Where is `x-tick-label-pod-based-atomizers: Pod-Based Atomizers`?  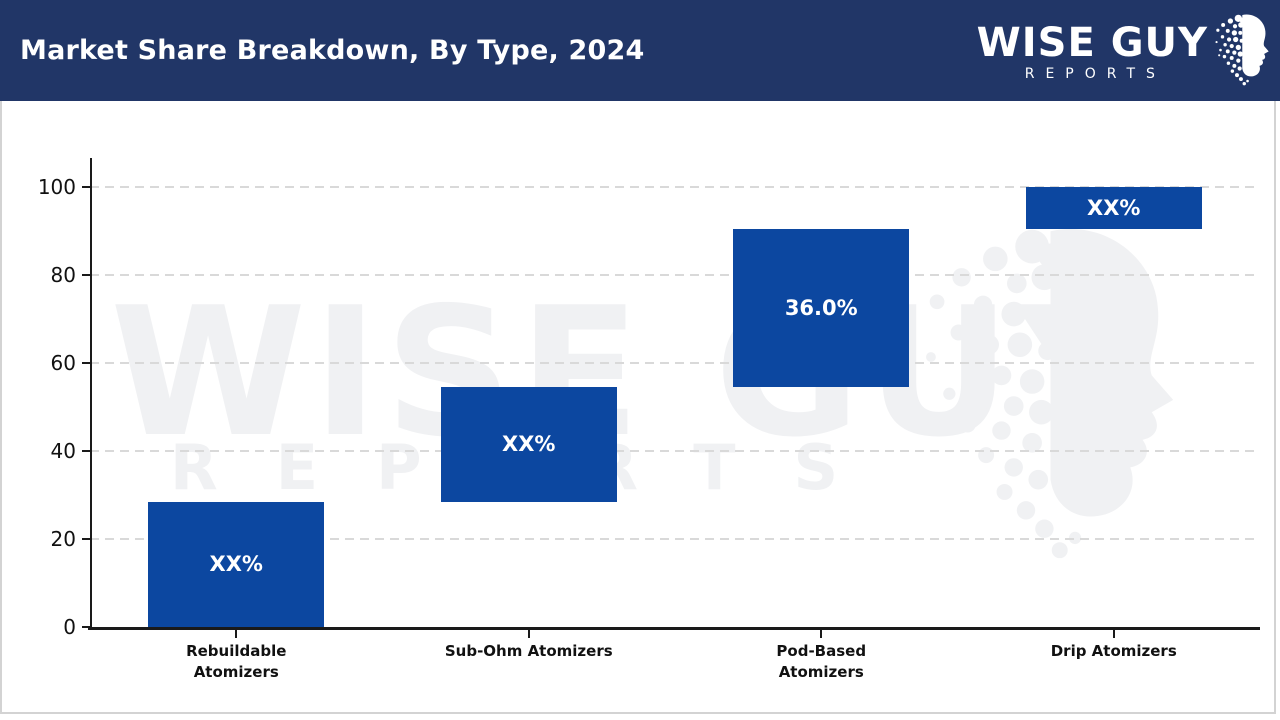 x-tick-label-pod-based-atomizers: Pod-Based Atomizers is located at coordinates (821, 661).